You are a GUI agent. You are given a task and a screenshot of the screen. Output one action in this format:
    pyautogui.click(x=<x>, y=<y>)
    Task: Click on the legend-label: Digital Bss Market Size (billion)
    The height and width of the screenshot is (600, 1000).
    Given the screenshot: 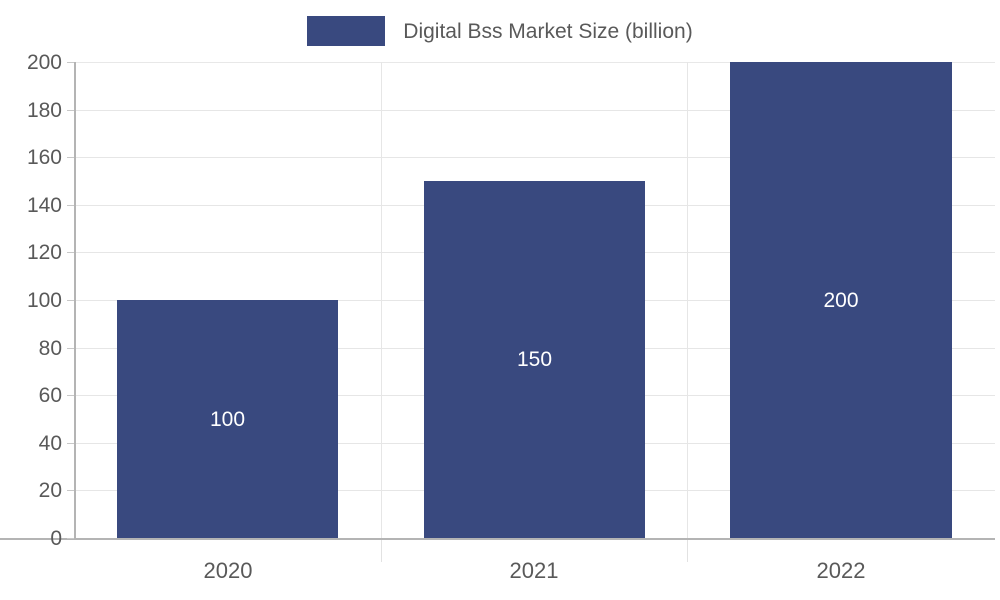 What is the action you would take?
    pyautogui.click(x=548, y=31)
    